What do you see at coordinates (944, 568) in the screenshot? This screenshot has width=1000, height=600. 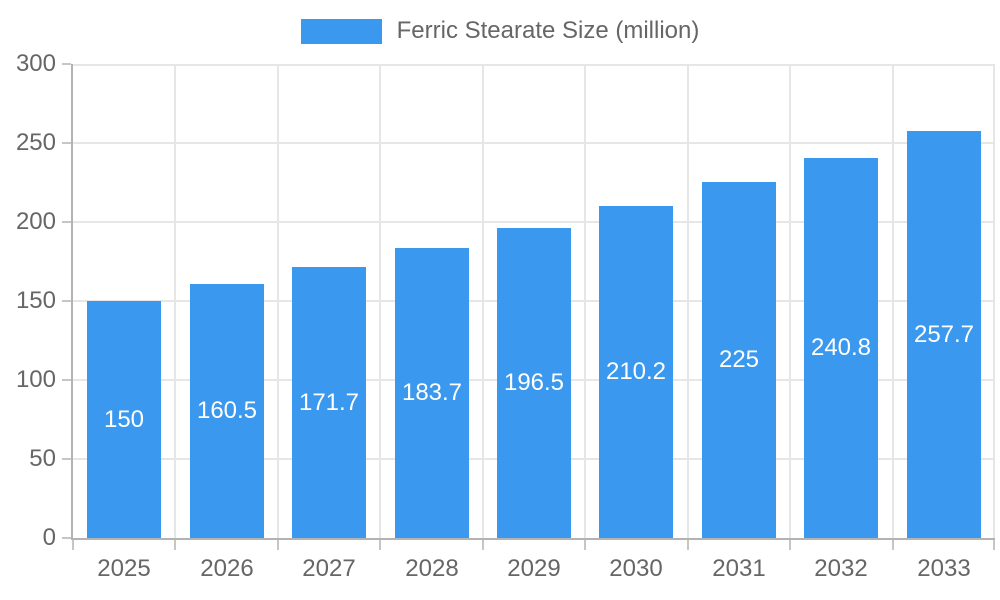 I see `x-axis-label: 2033` at bounding box center [944, 568].